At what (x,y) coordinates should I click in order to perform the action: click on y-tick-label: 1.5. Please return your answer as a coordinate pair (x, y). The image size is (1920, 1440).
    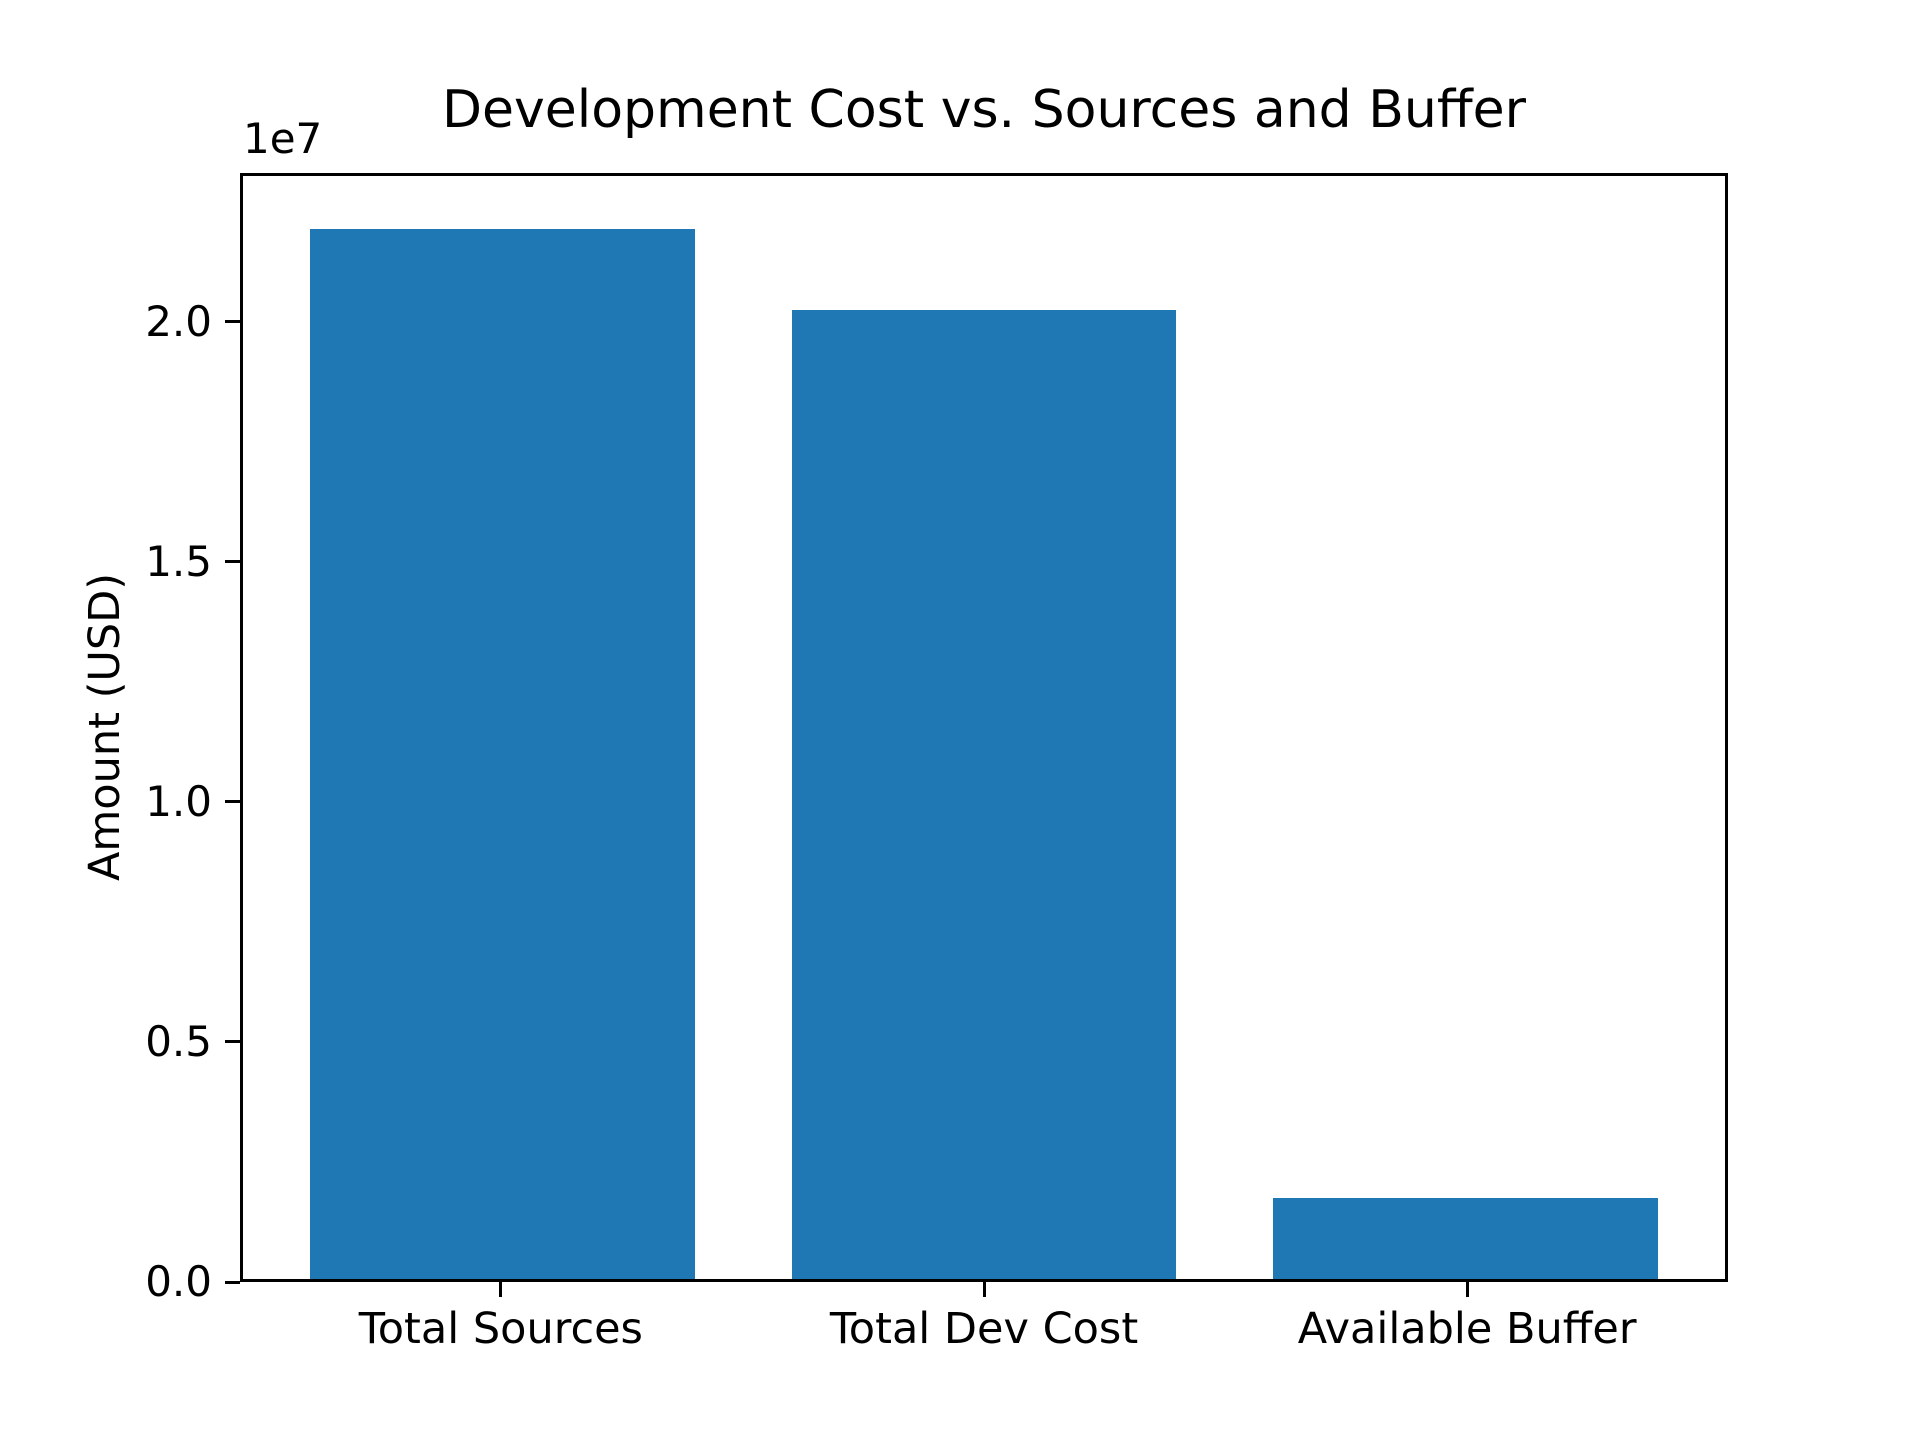
    Looking at the image, I should click on (178, 561).